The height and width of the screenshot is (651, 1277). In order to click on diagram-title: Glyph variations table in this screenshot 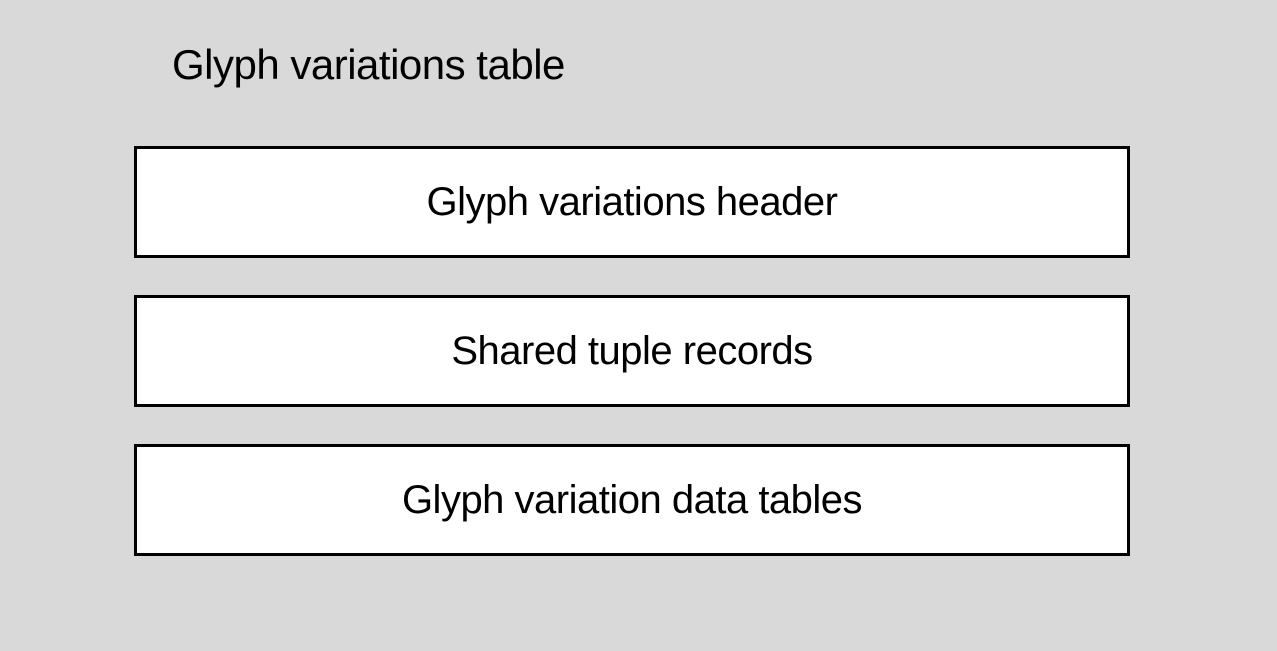, I will do `click(368, 64)`.